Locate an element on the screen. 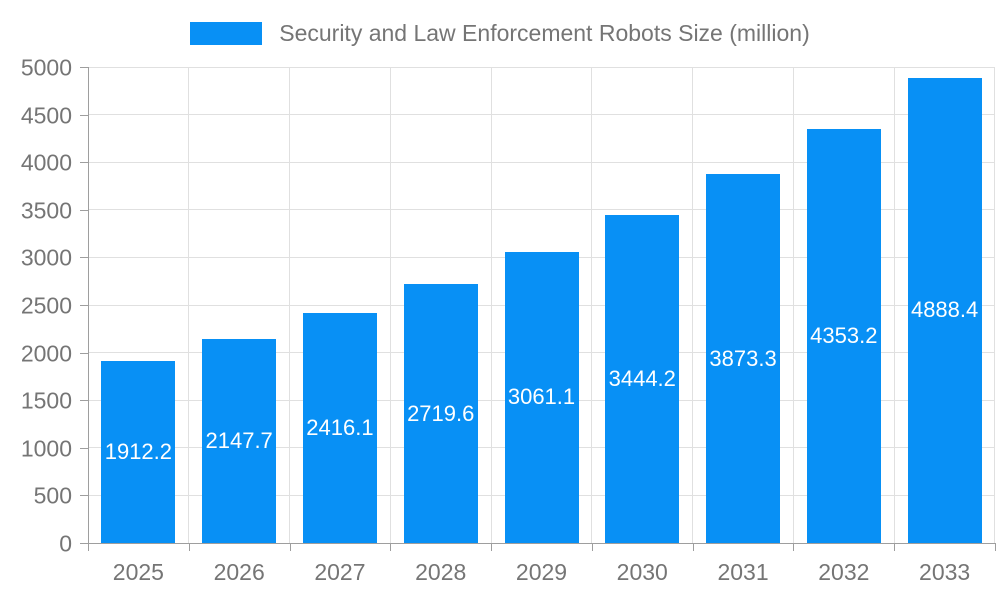 The height and width of the screenshot is (600, 1000). x-tick-label: 2028 is located at coordinates (441, 572).